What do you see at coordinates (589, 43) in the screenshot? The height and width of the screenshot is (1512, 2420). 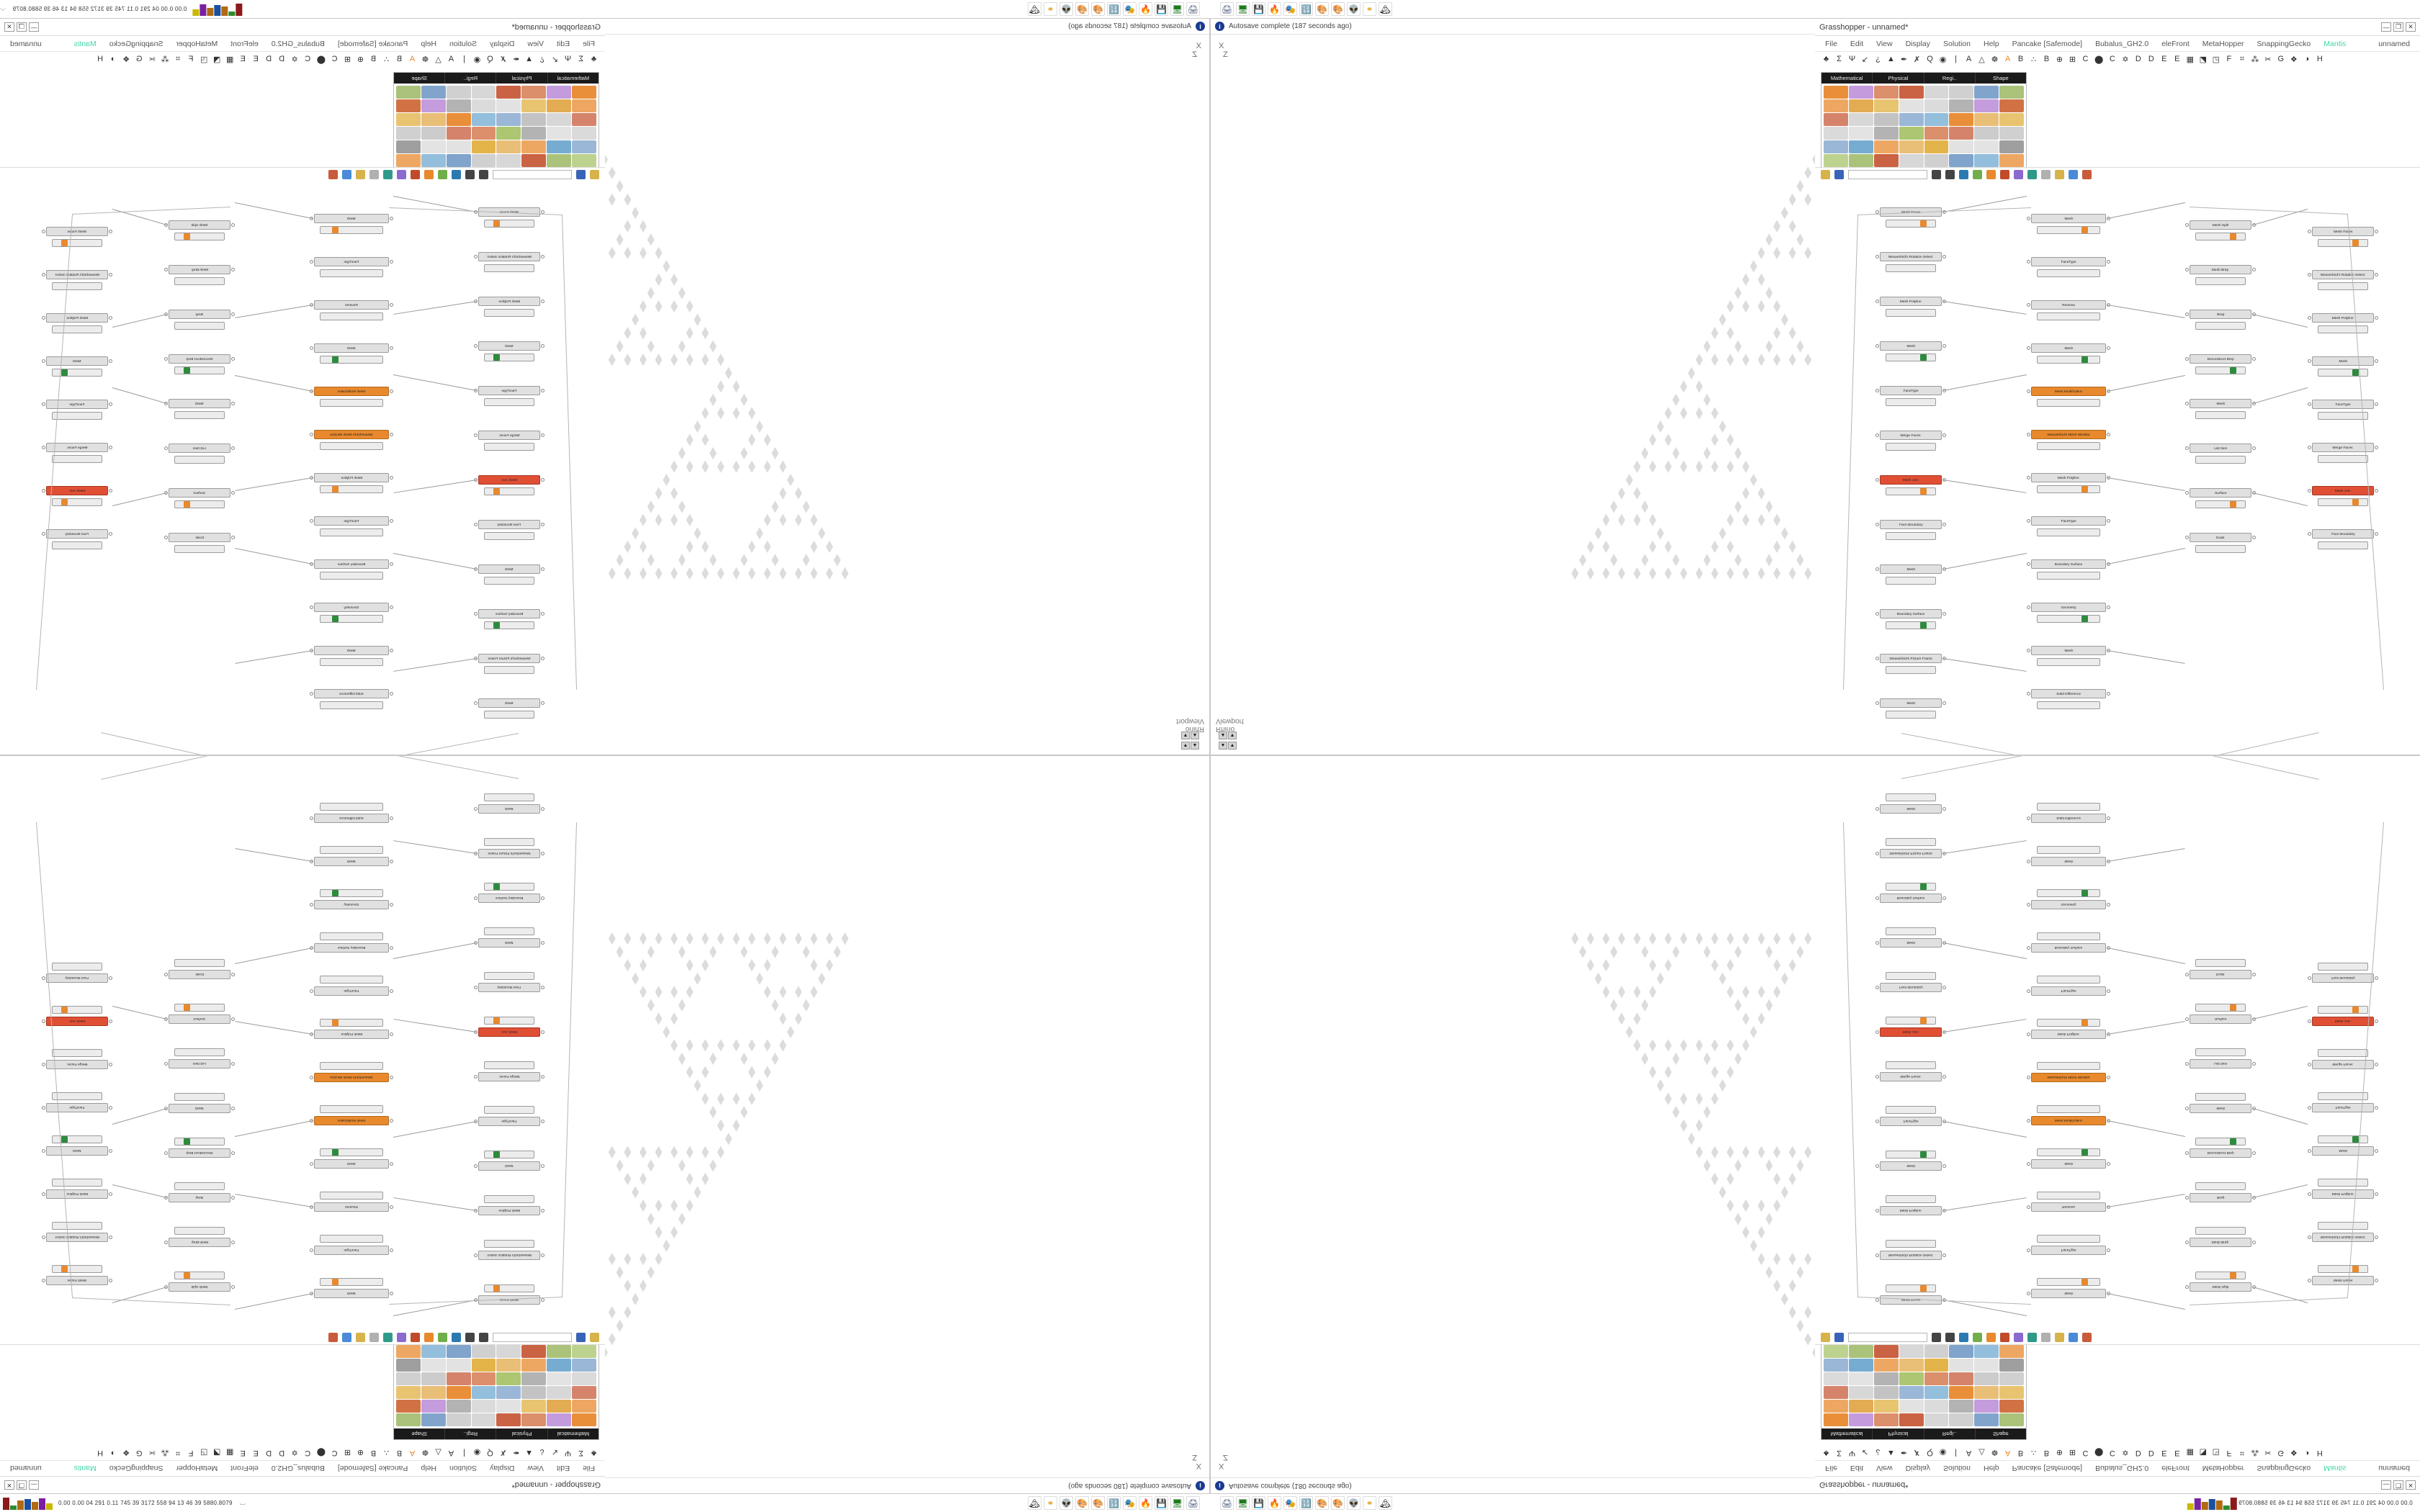 I see `menu-item-file: File` at bounding box center [589, 43].